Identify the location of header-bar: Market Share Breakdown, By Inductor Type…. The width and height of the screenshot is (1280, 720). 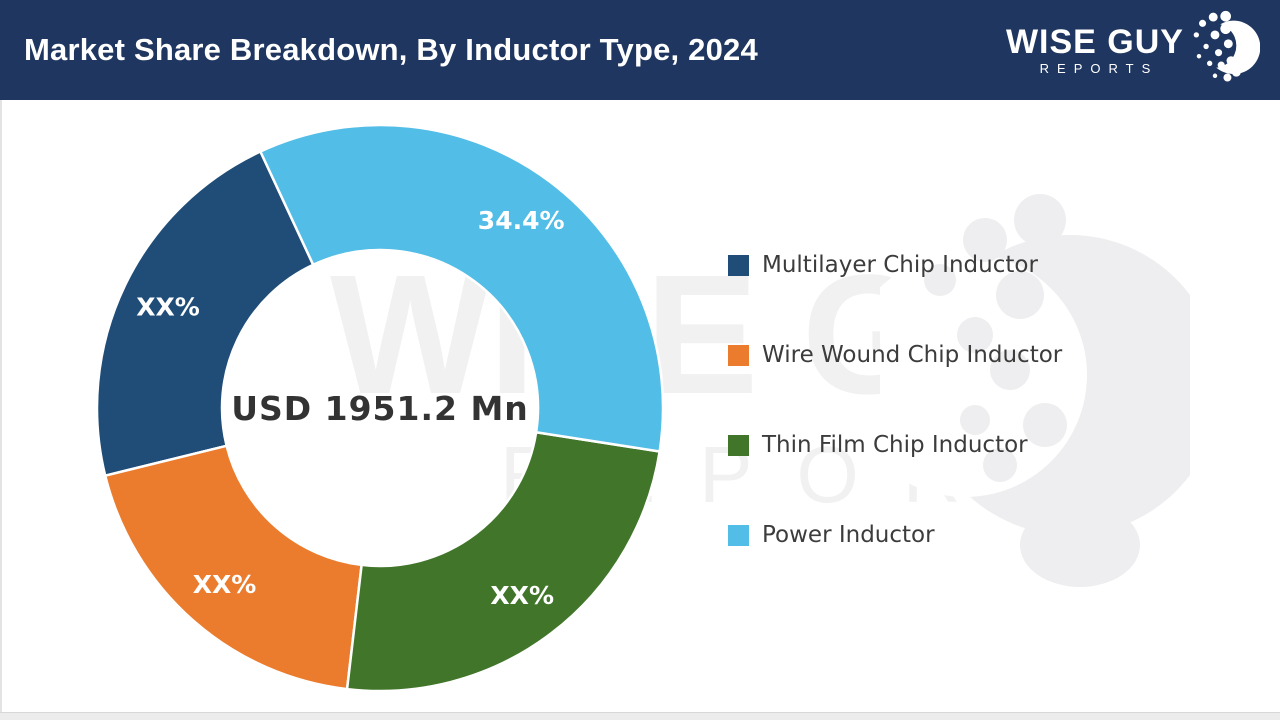
(640, 50).